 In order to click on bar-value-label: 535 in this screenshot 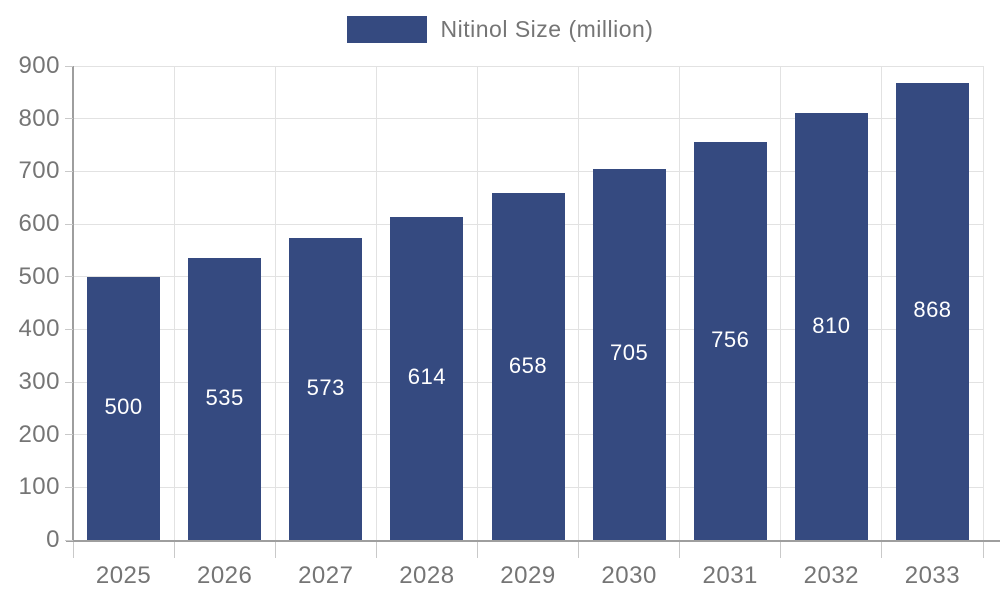, I will do `click(224, 398)`.